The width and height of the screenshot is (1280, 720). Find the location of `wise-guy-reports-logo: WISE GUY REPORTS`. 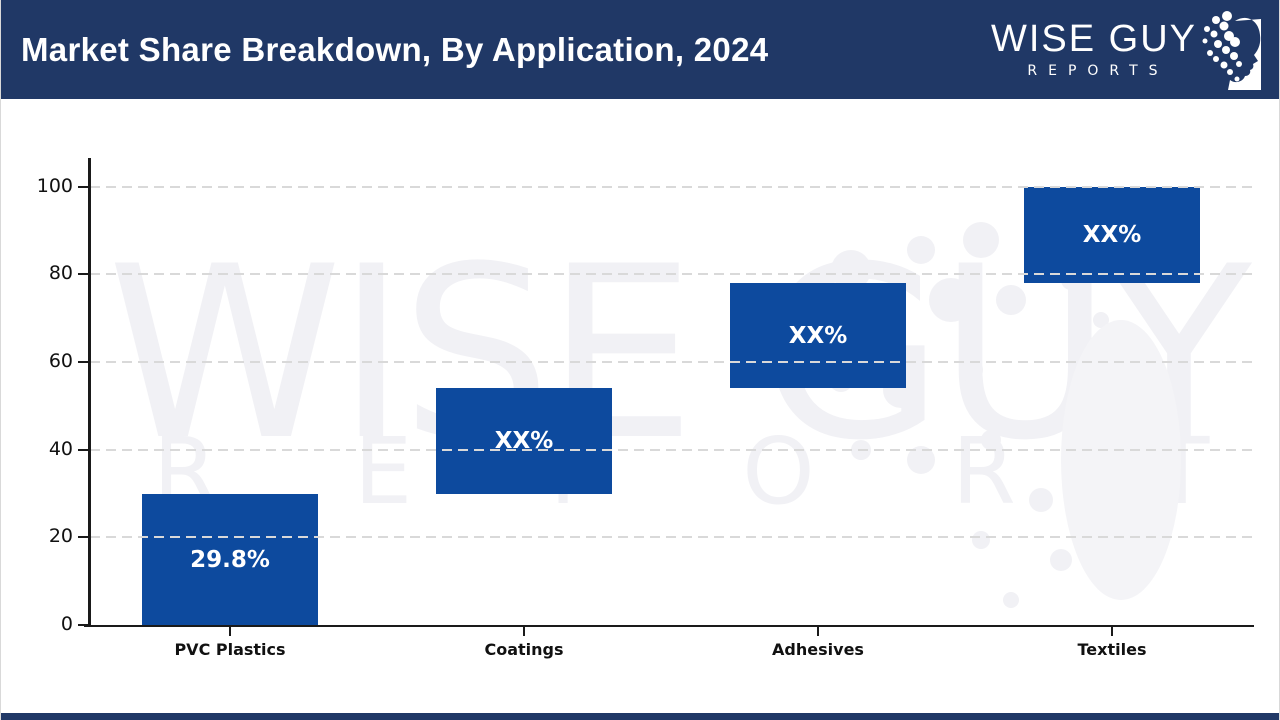

wise-guy-reports-logo: WISE GUY REPORTS is located at coordinates (1127, 50).